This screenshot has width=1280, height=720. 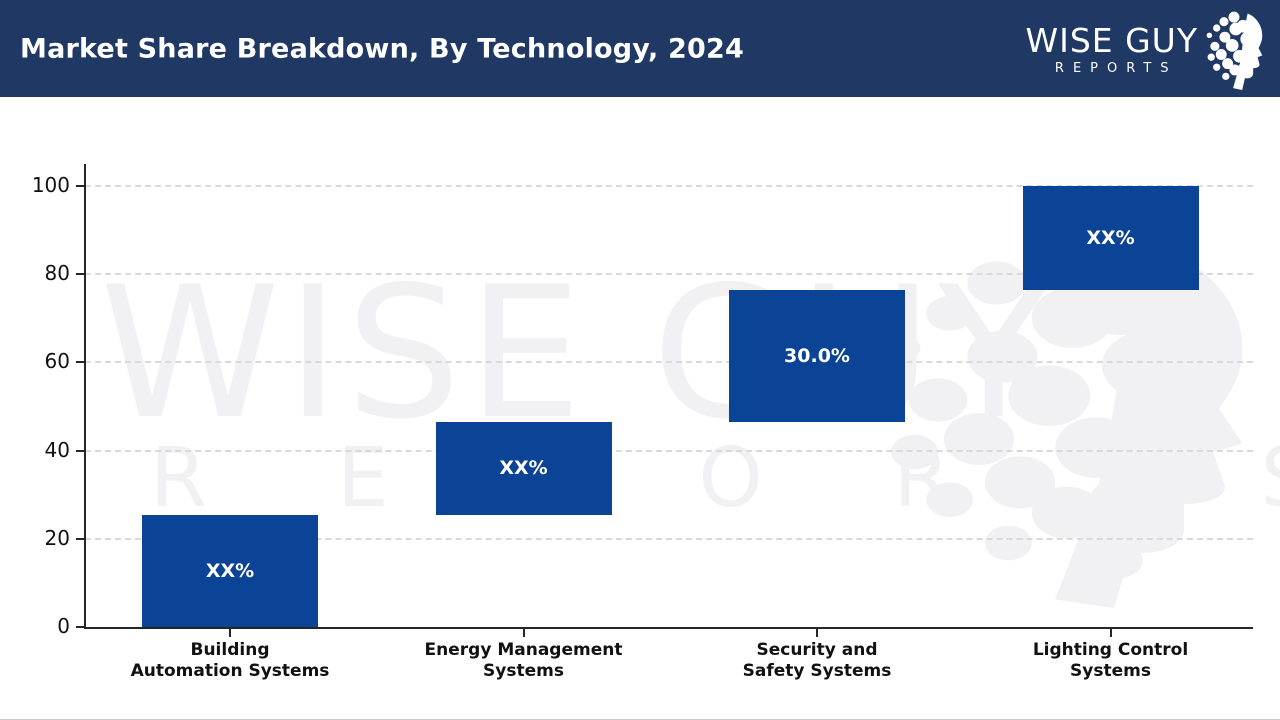 I want to click on x-tick-label-energy-management-systems: Energy Management Systems, so click(x=523, y=660).